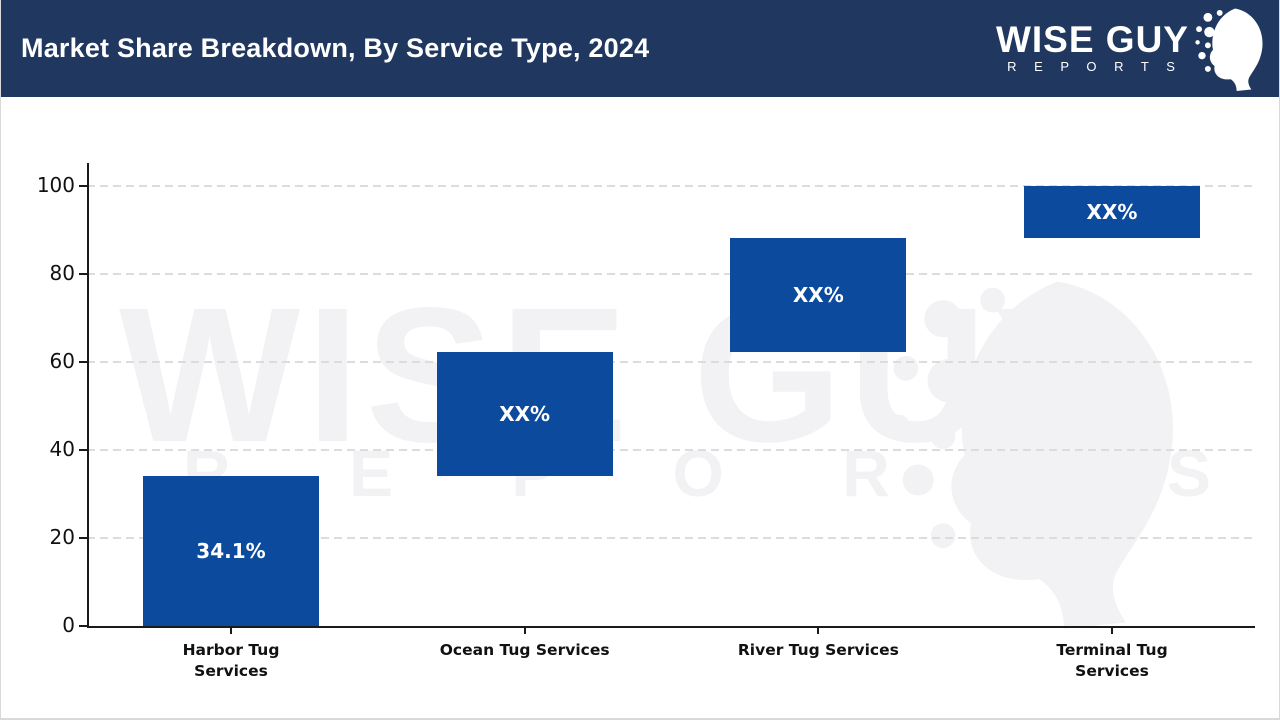 This screenshot has width=1280, height=720. I want to click on category-label-line: River Tug Services, so click(818, 650).